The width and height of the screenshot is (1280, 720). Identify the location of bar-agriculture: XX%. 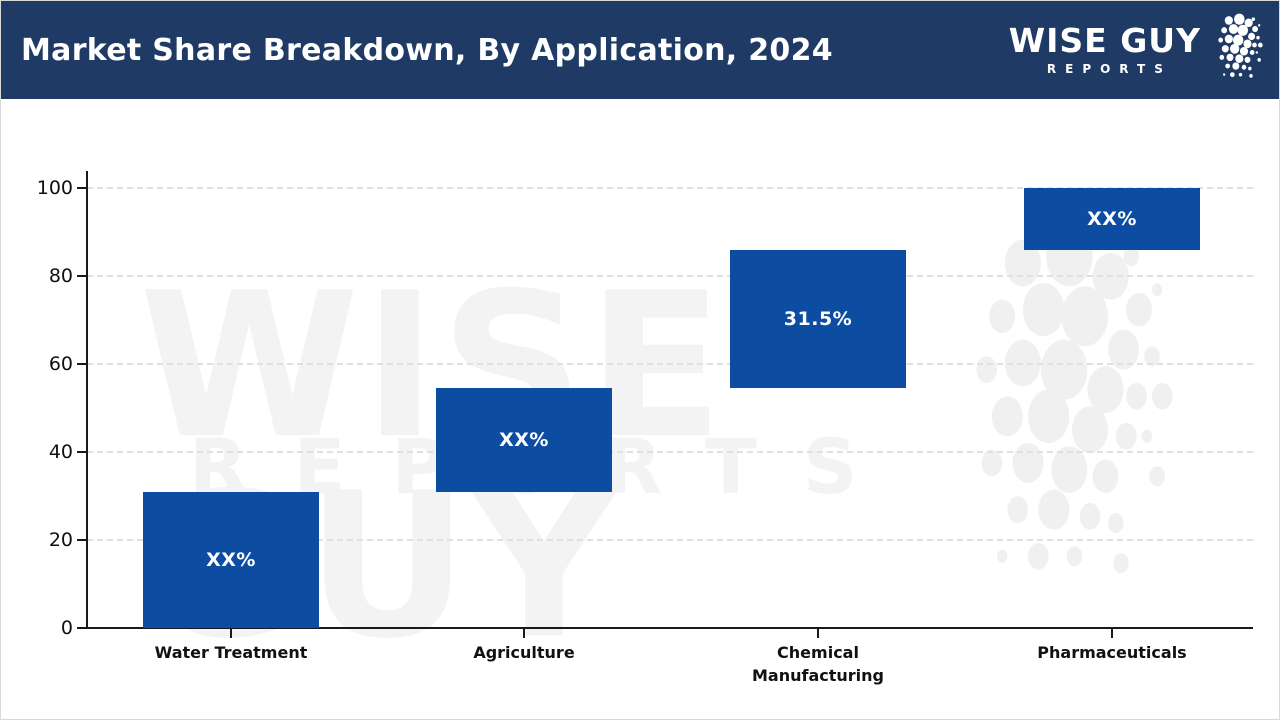
(524, 440).